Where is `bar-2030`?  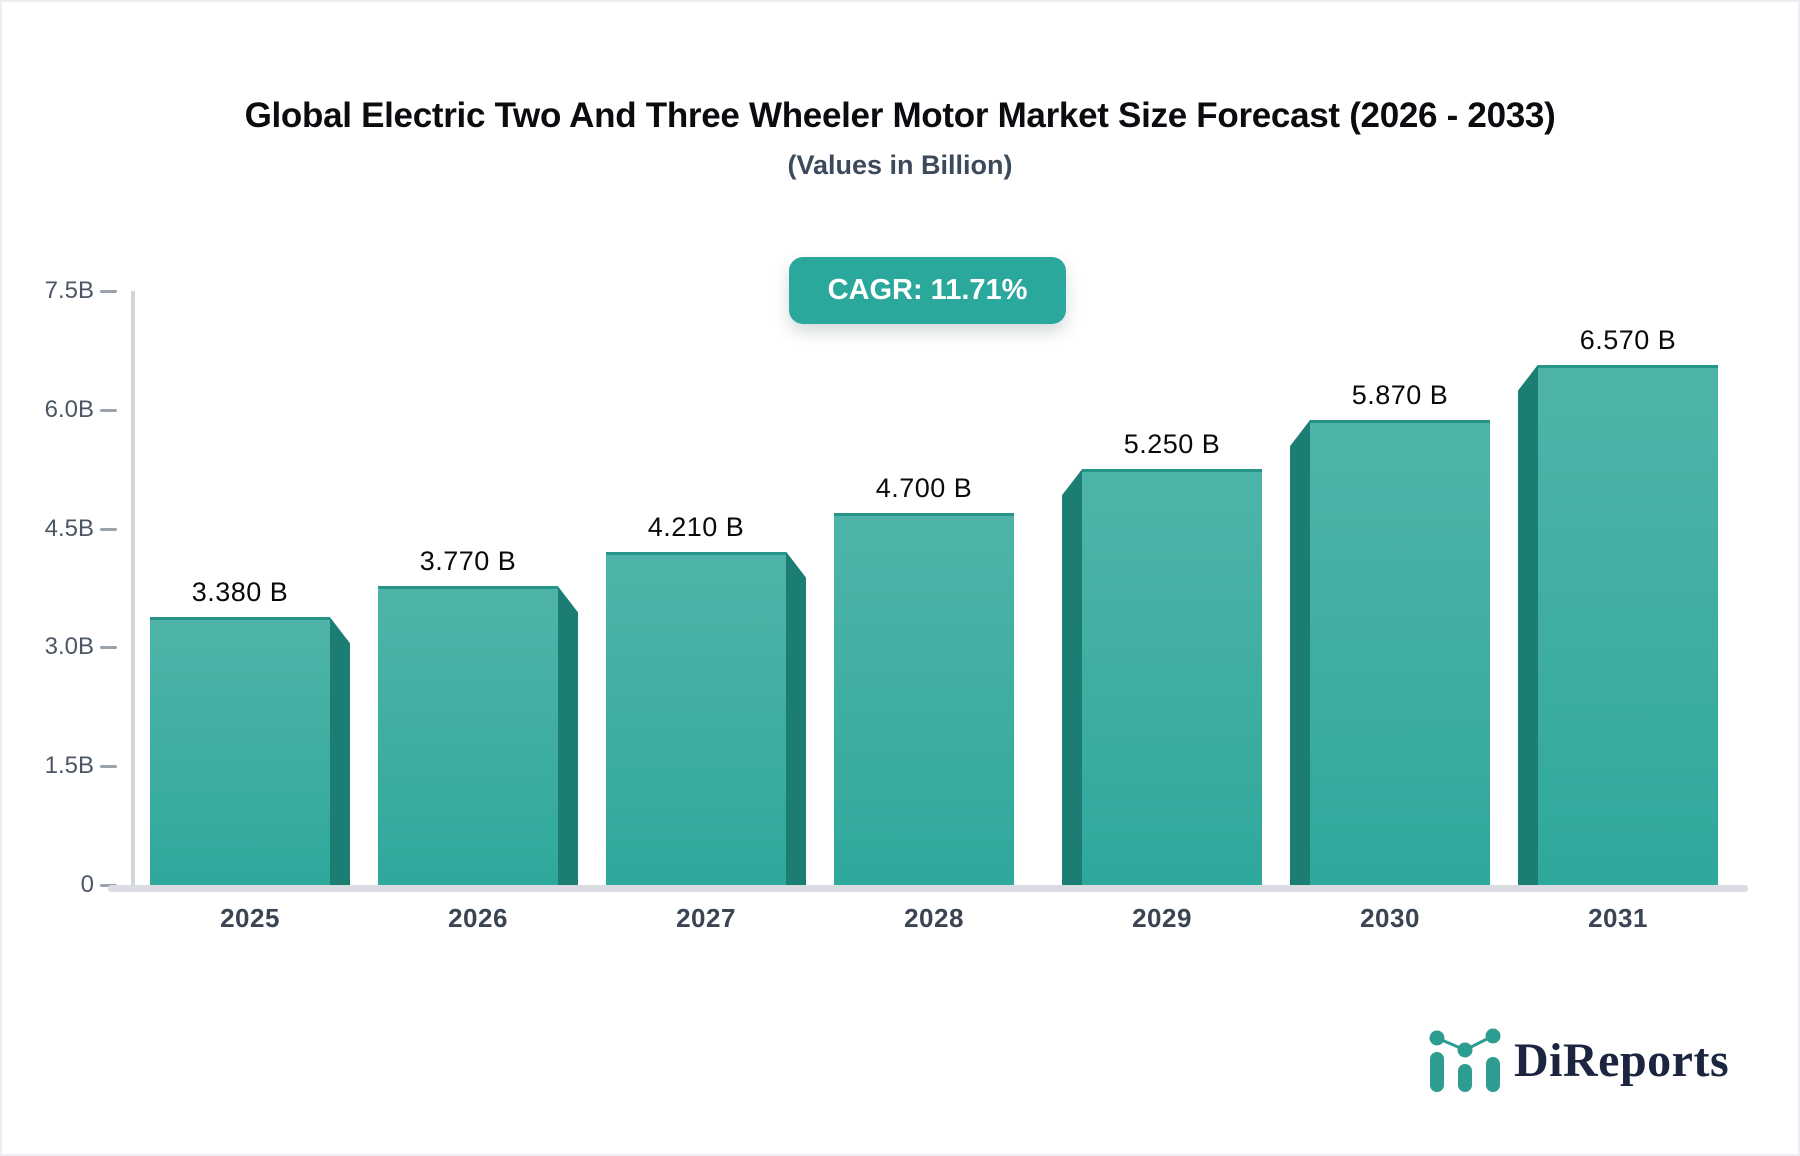
bar-2030 is located at coordinates (1400, 652).